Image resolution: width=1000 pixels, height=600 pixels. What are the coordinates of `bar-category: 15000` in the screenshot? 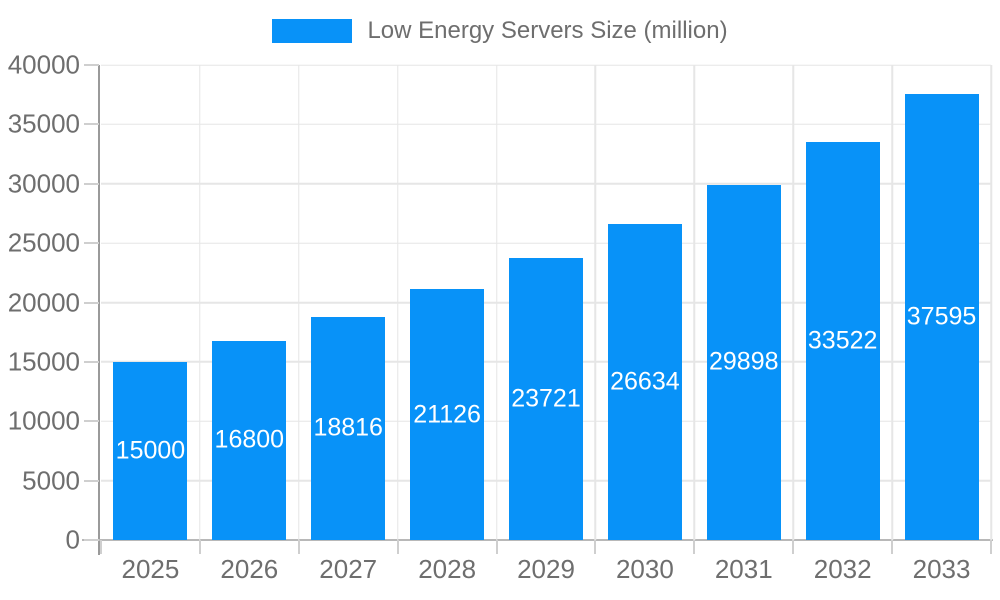 It's located at (150, 302).